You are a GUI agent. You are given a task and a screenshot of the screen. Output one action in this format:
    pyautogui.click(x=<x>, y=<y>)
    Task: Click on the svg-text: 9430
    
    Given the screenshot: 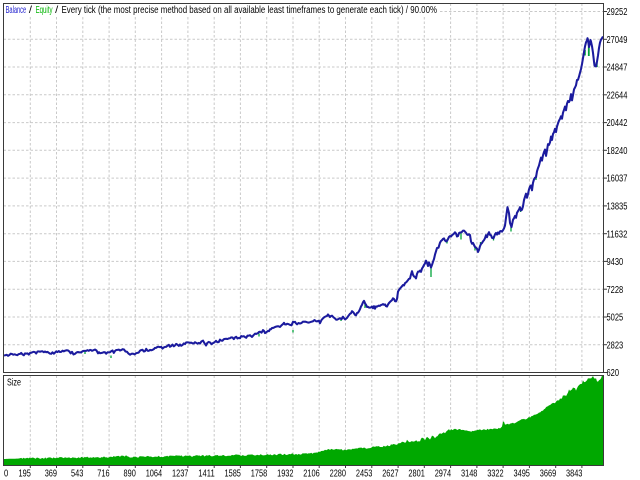 What is the action you would take?
    pyautogui.click(x=615, y=262)
    